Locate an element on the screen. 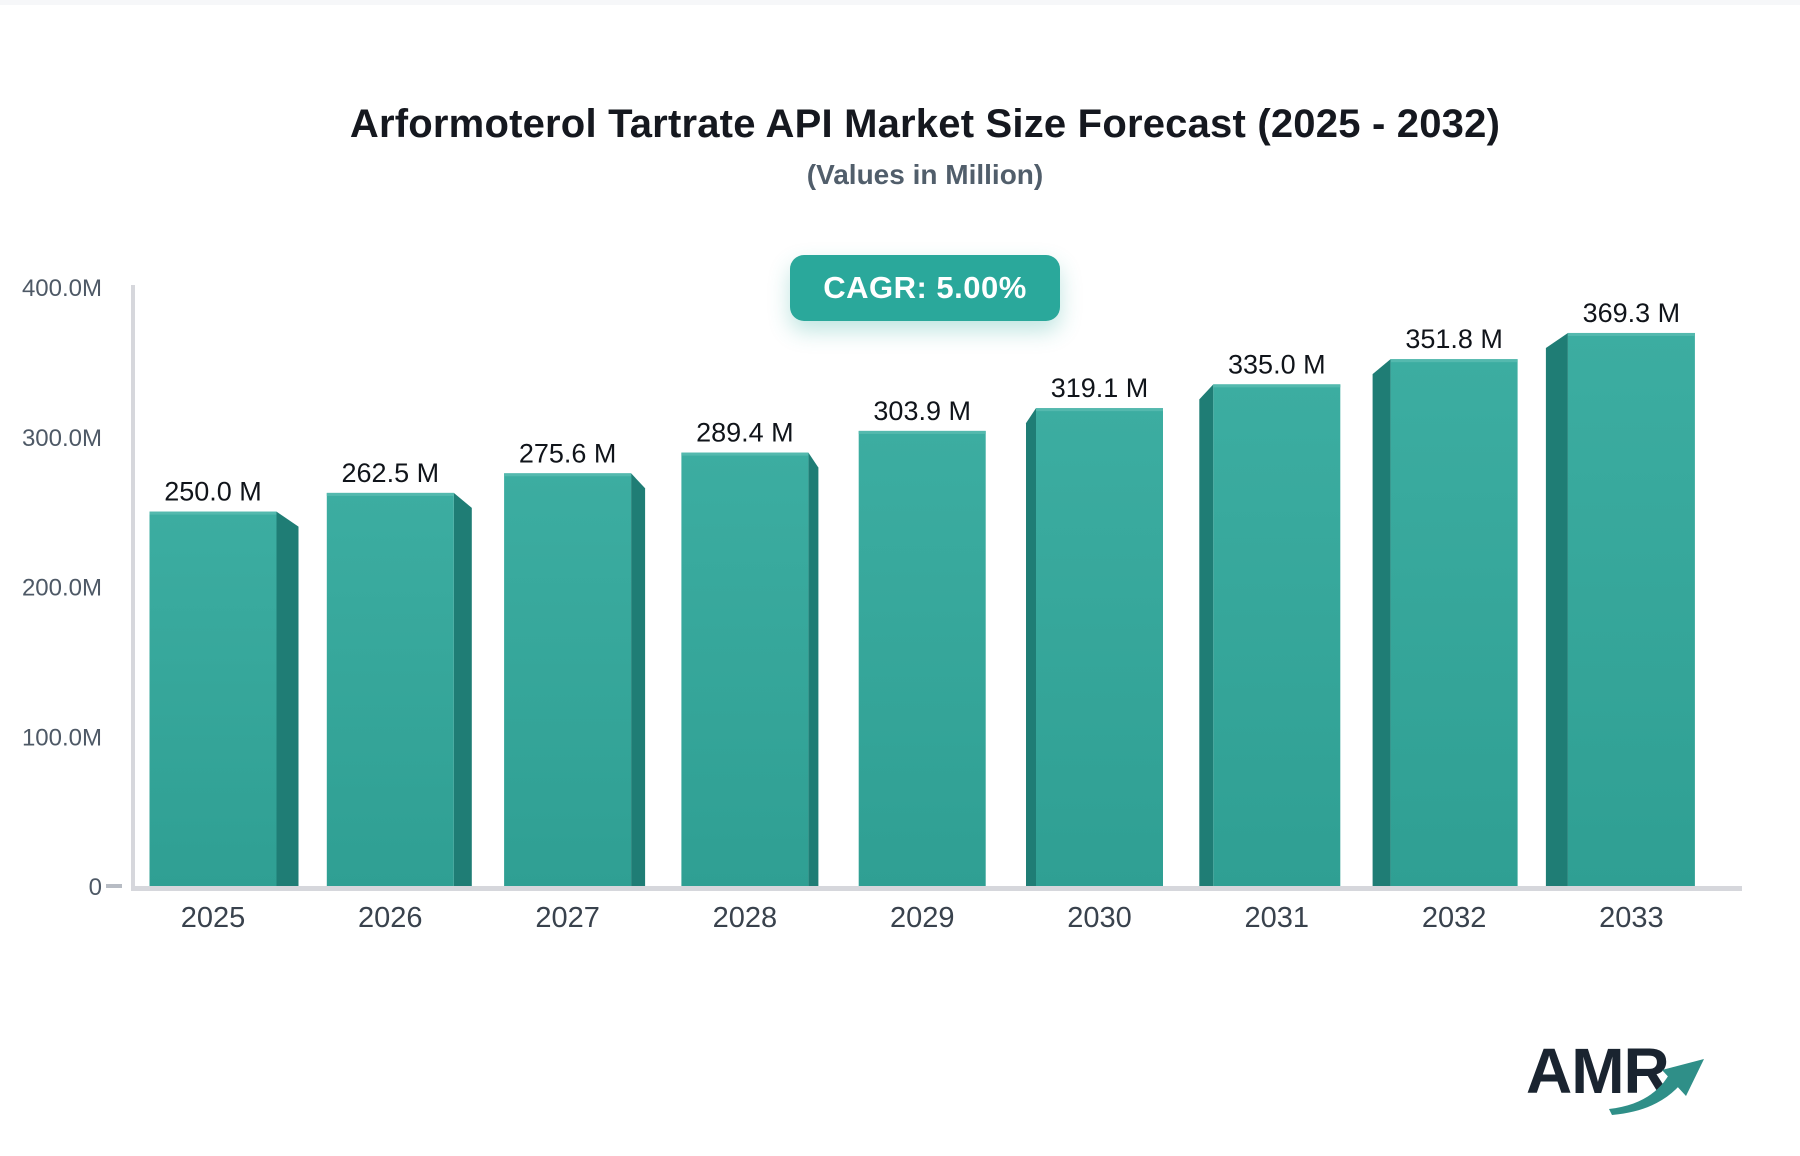  x-axis-line is located at coordinates (936, 888).